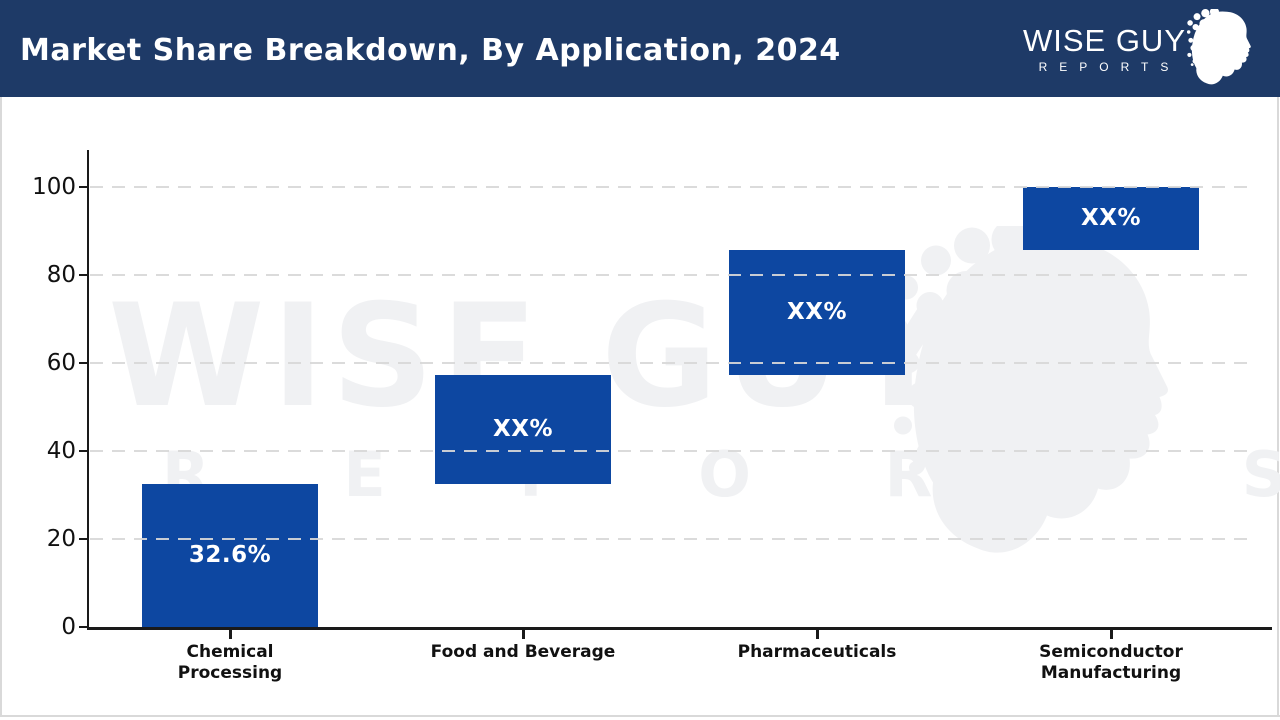 Image resolution: width=1280 pixels, height=720 pixels. Describe the element at coordinates (230, 634) in the screenshot. I see `x-tick-mark-chemical-processing` at that location.